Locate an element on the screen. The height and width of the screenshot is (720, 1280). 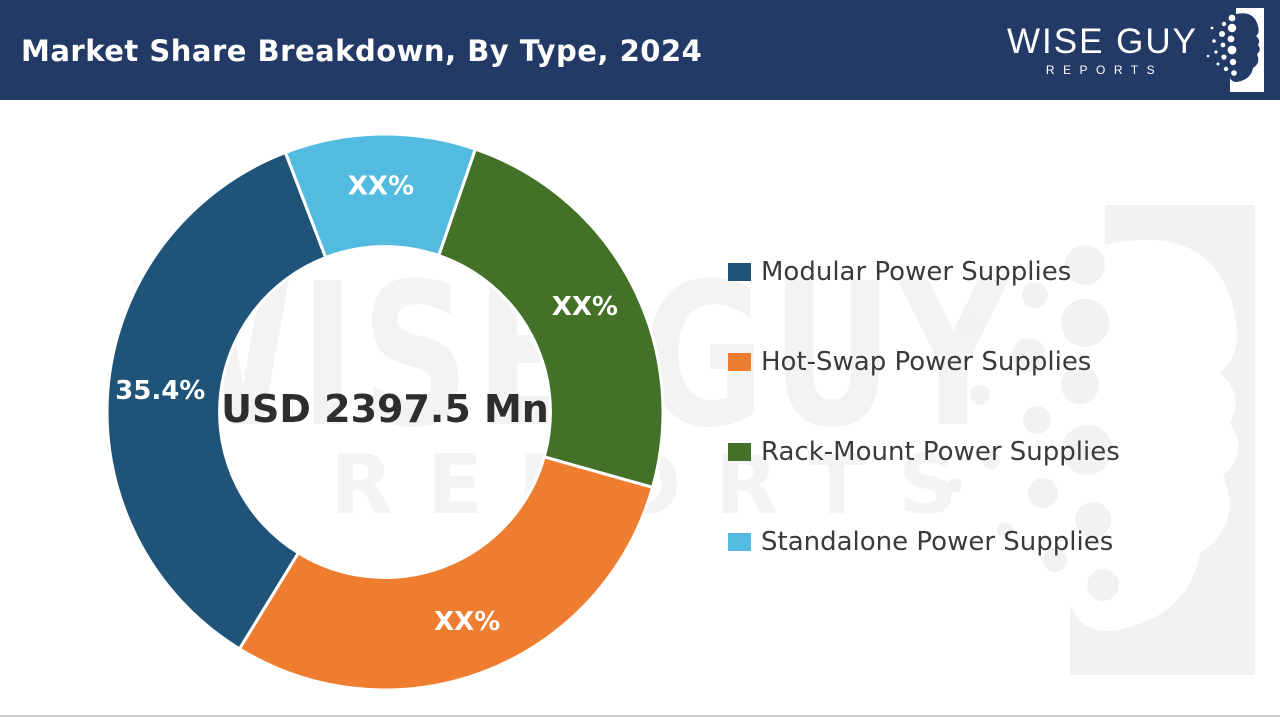
legend-item-standalone: Standalone Power Supplies is located at coordinates (924, 542).